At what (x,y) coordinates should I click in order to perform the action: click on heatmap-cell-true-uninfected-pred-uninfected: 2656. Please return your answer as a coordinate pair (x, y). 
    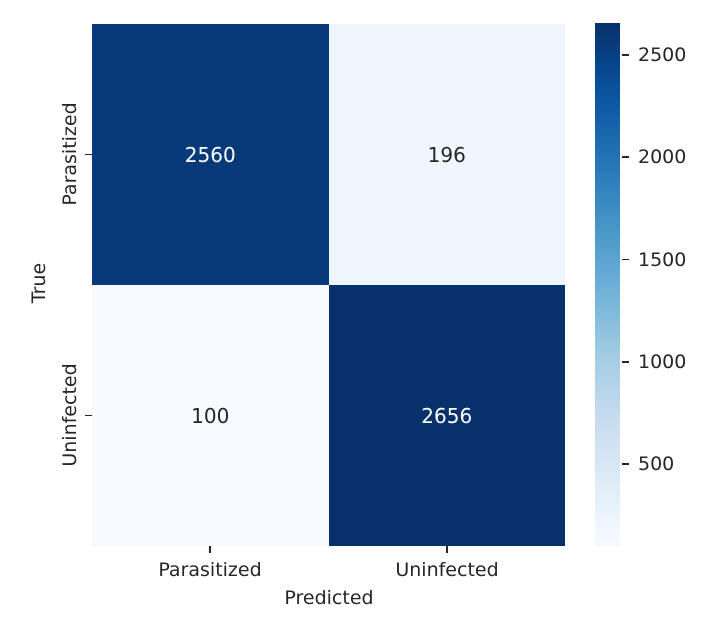
    Looking at the image, I should click on (446, 415).